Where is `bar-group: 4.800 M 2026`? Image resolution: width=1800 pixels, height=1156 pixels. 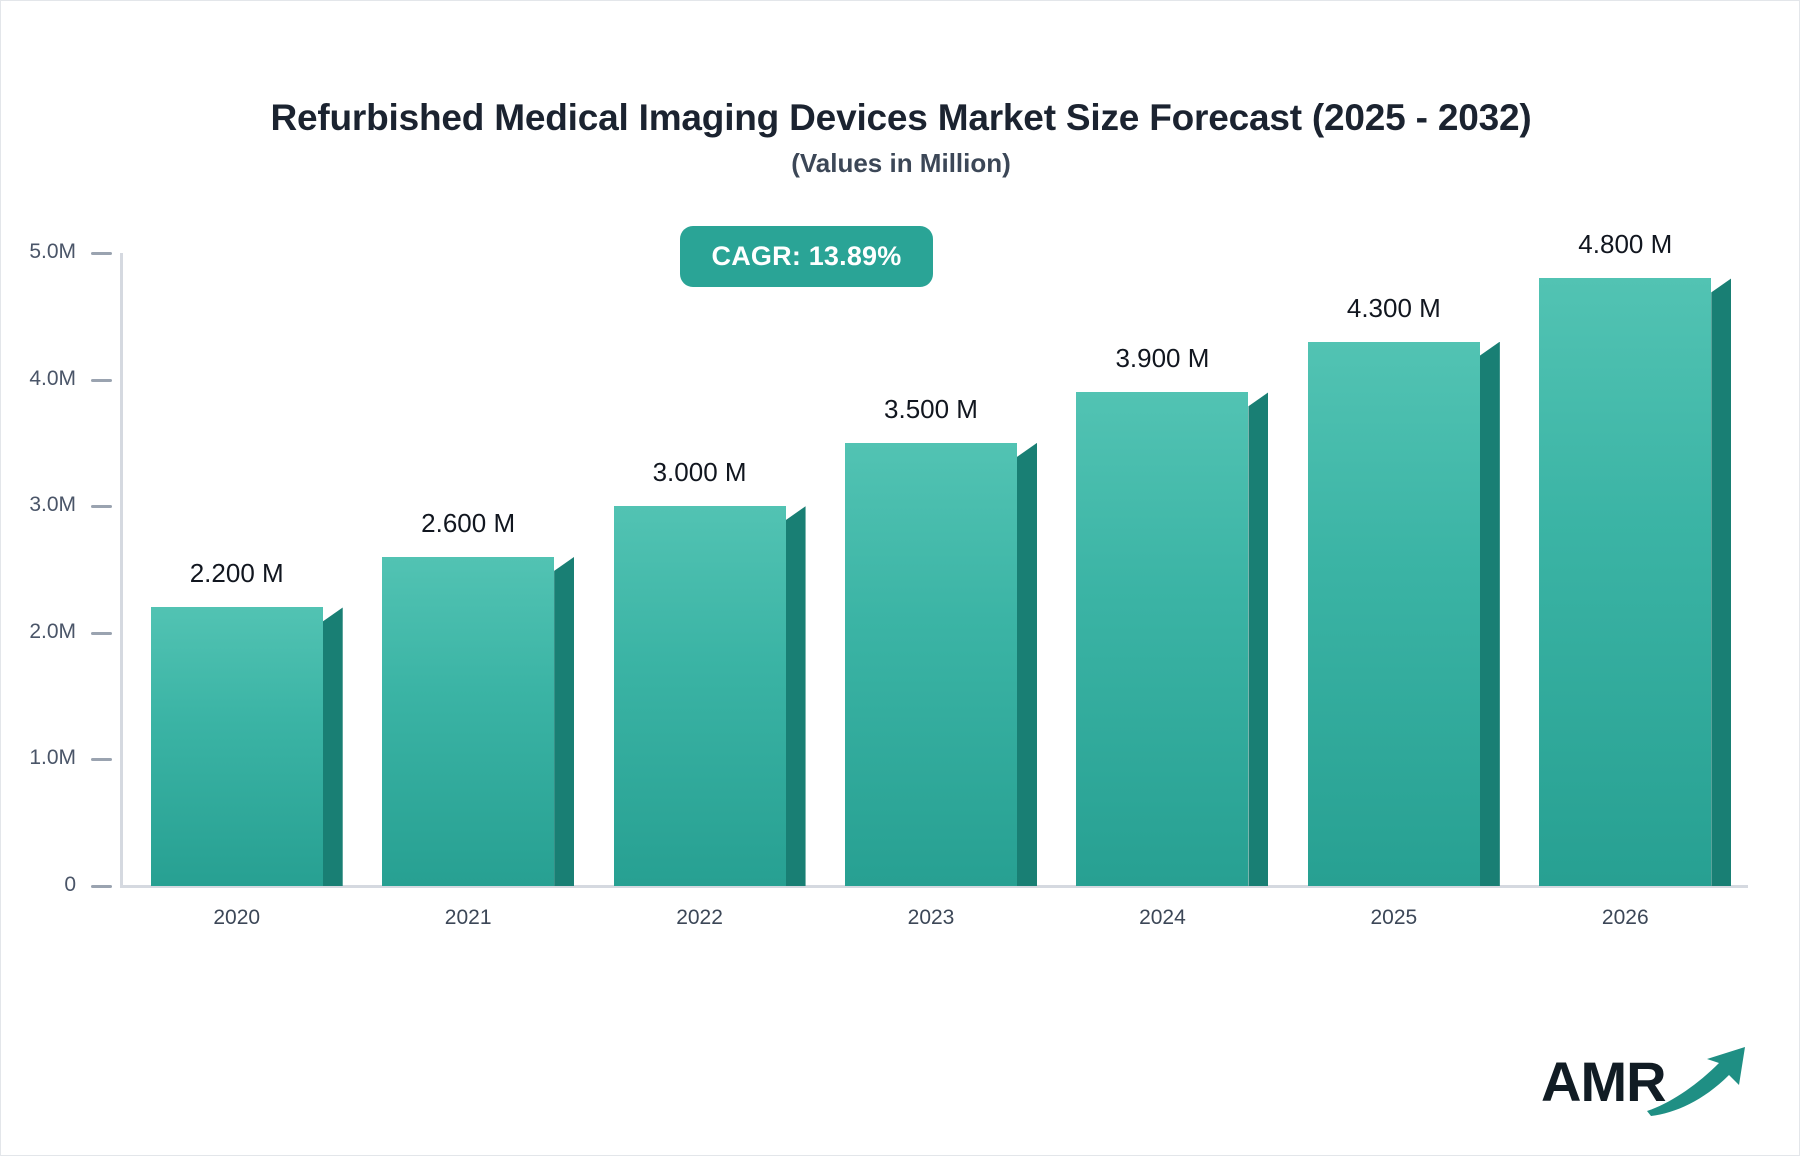 bar-group: 4.800 M 2026 is located at coordinates (1635, 579).